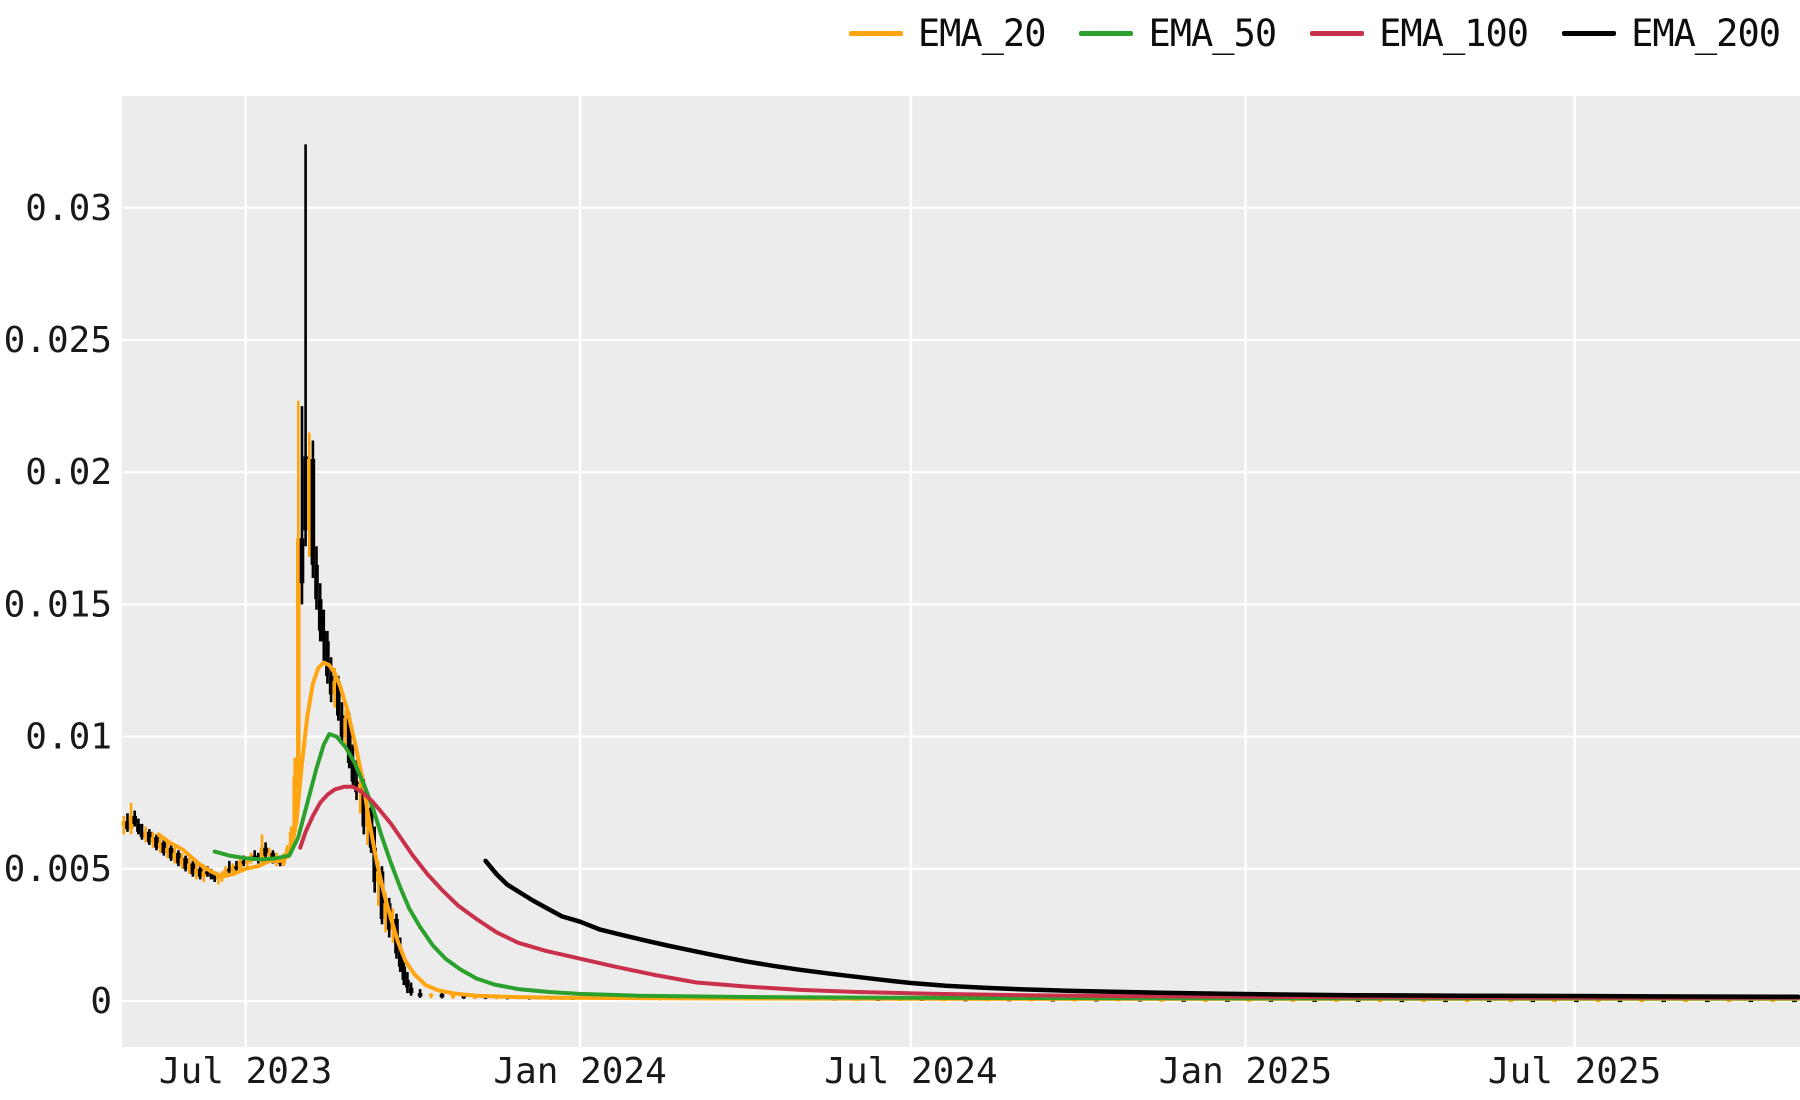  I want to click on svg-text: Jul 2024, so click(910, 1071).